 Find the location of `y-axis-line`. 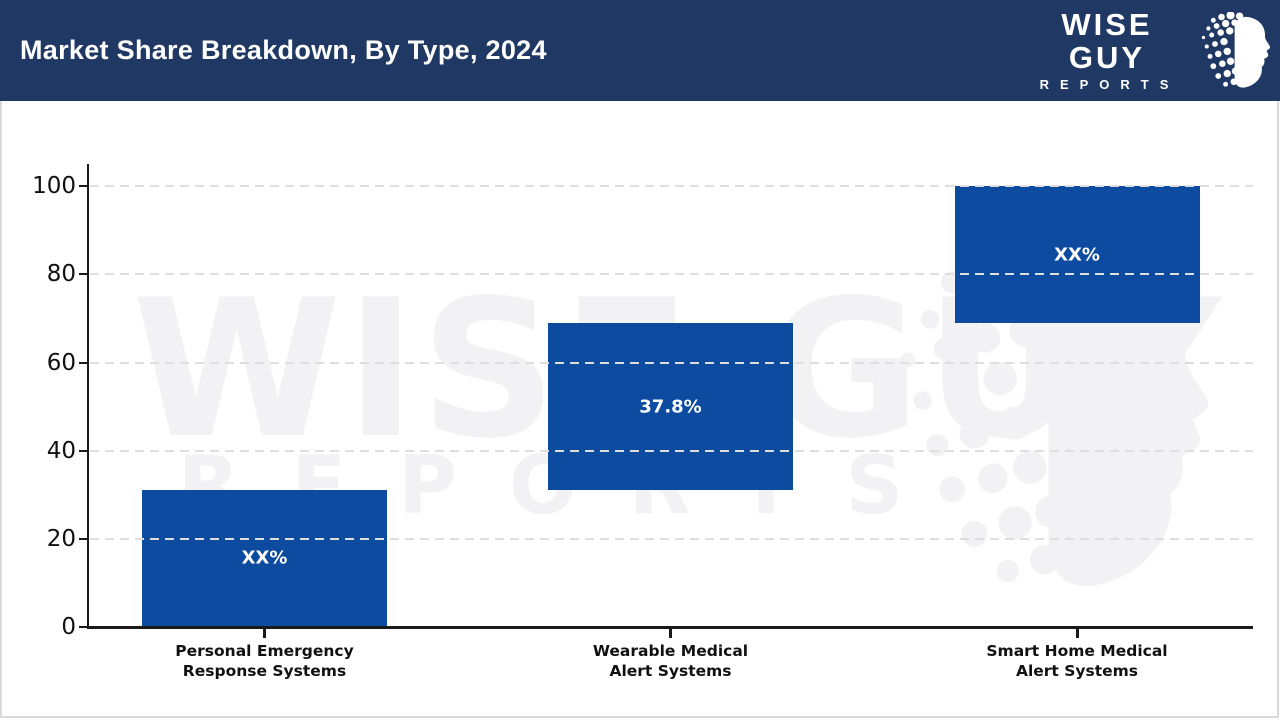

y-axis-line is located at coordinates (88, 396).